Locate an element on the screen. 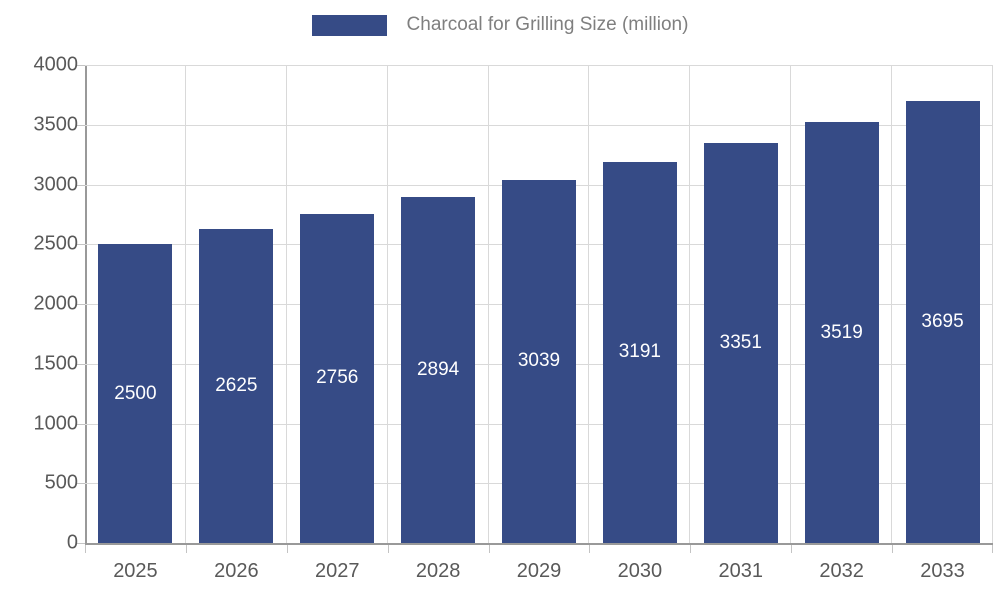  bar-value-label: 3351 is located at coordinates (740, 342).